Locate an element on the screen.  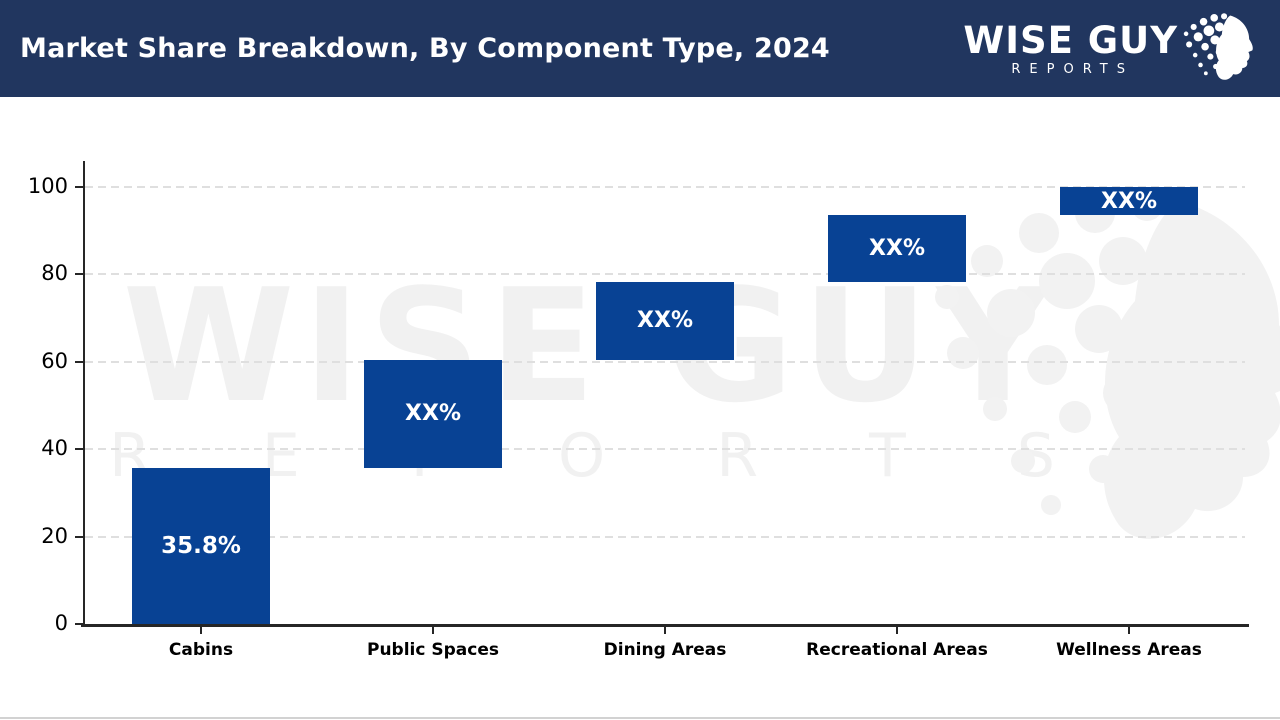
bar-value-label: 35.8% is located at coordinates (201, 545).